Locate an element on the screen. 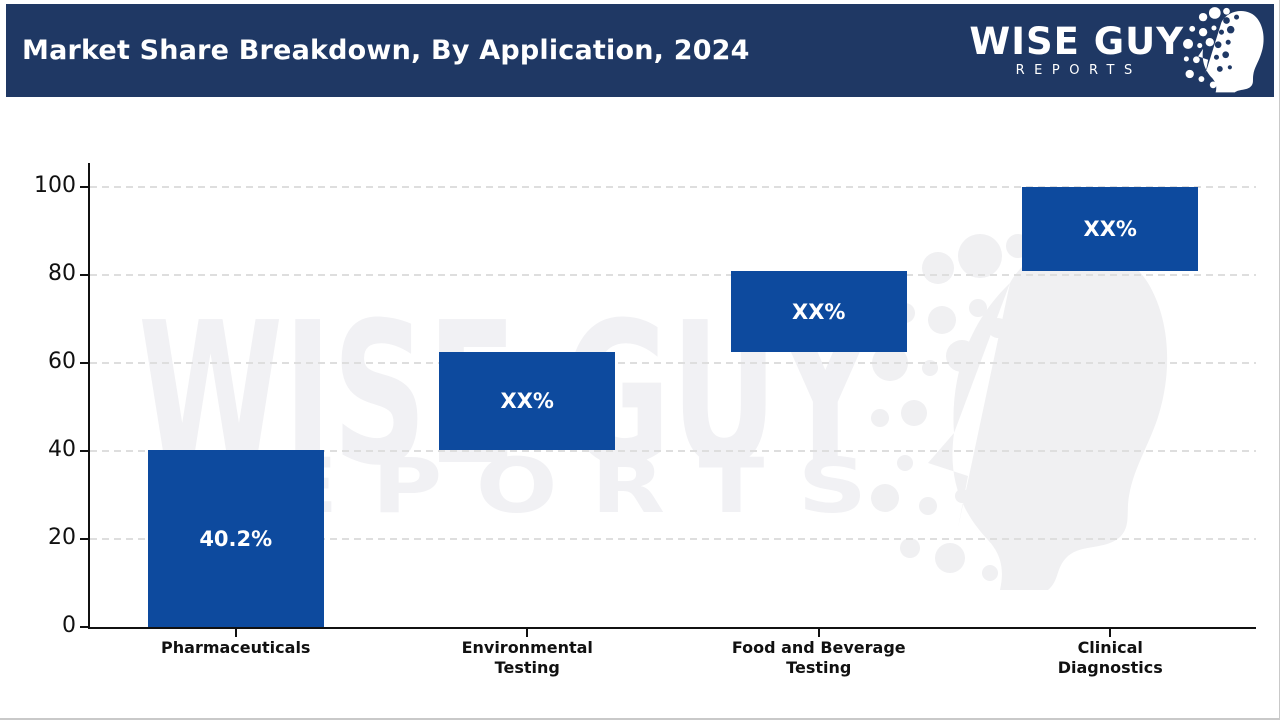 The image size is (1280, 720). bar-value-label-0: 40.2% is located at coordinates (236, 538).